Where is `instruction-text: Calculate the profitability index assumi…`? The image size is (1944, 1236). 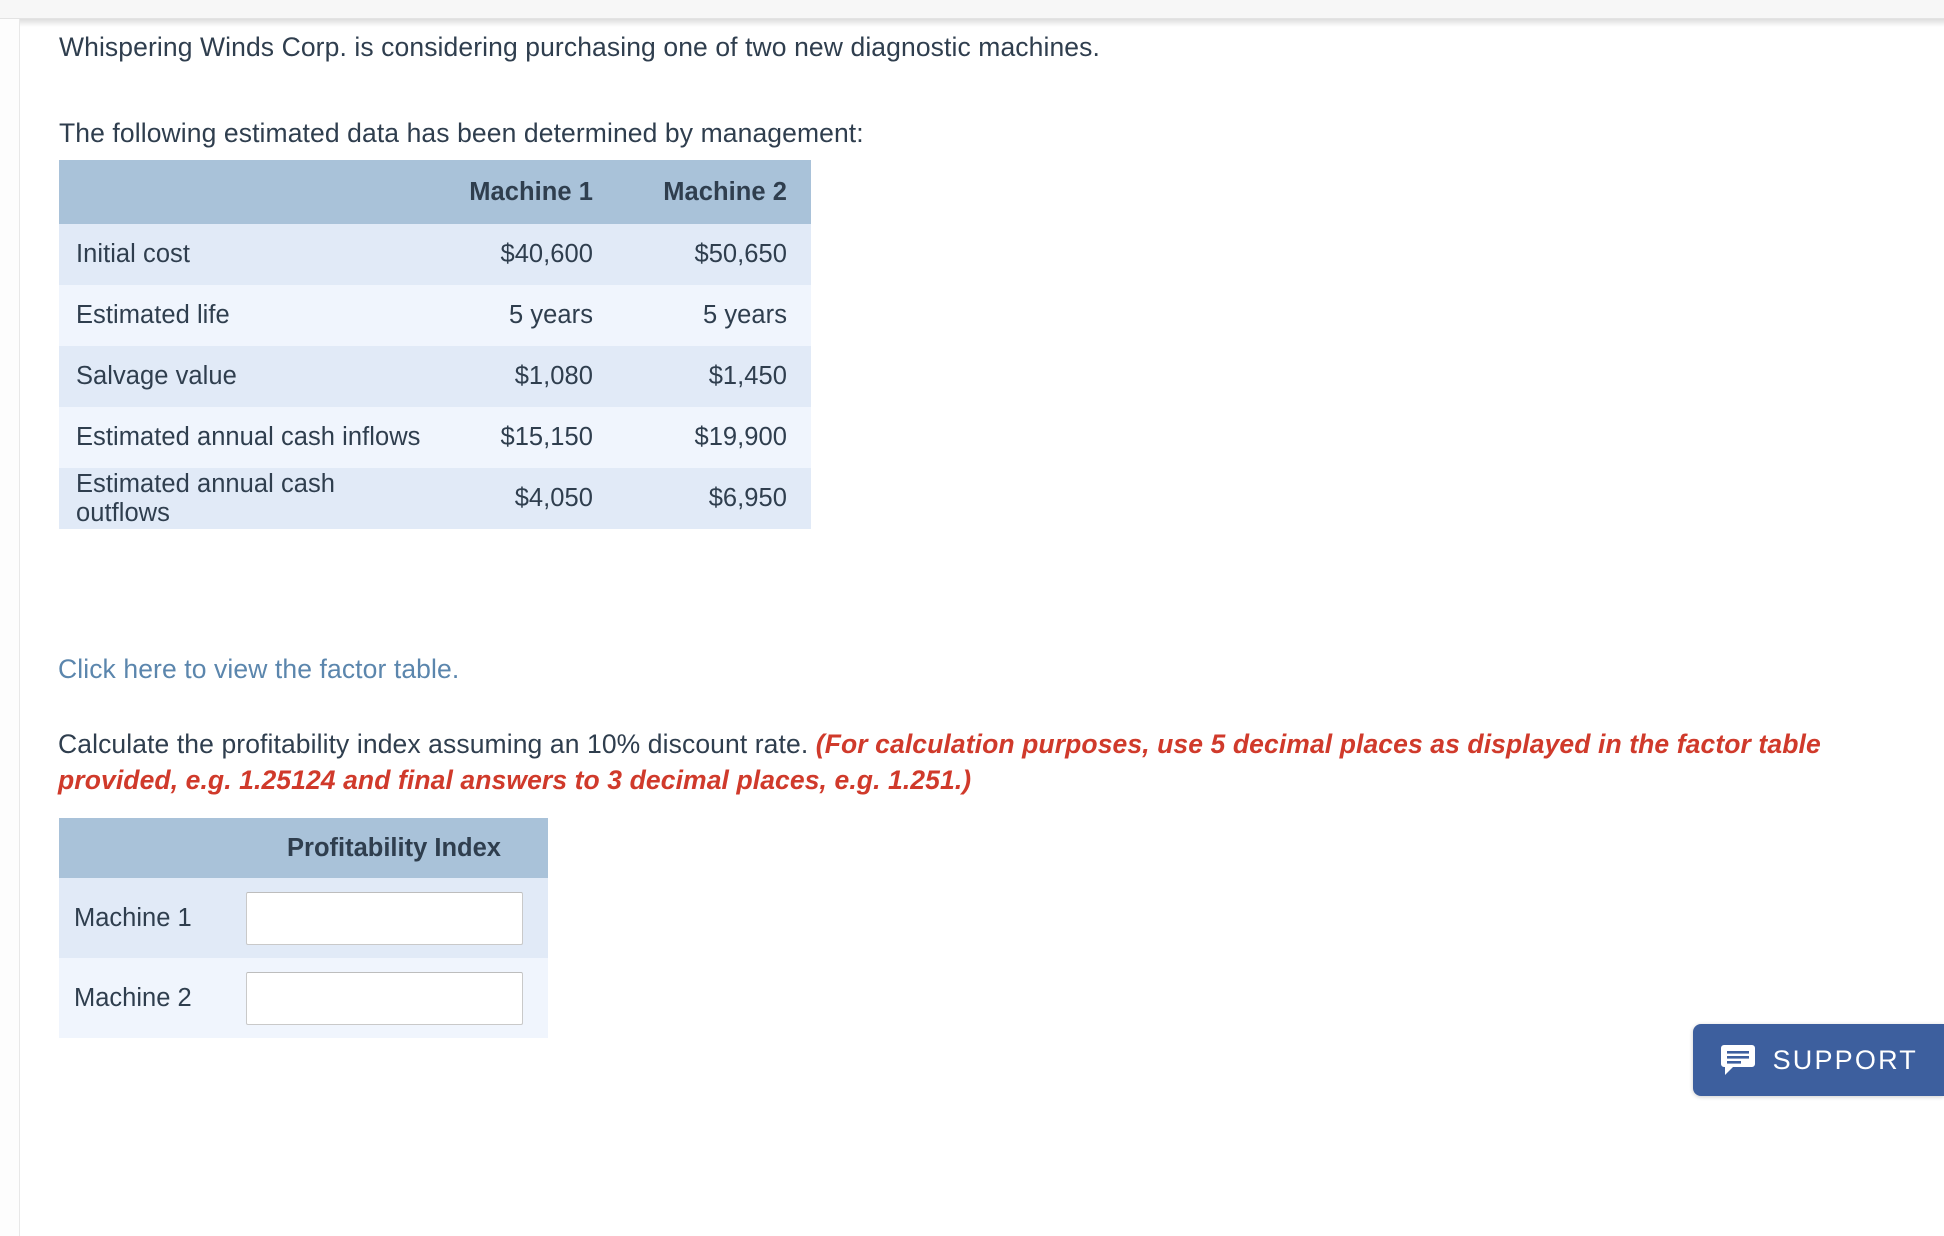 instruction-text: Calculate the profitability index assumi… is located at coordinates (995, 762).